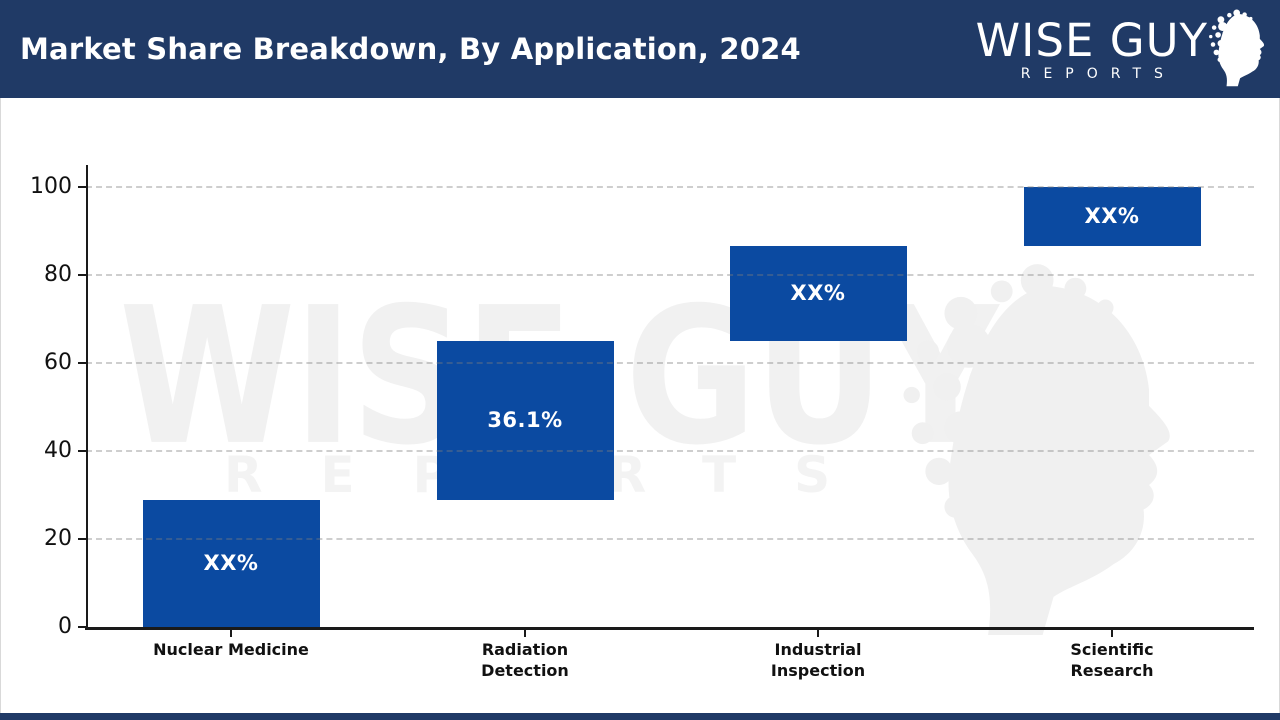  Describe the element at coordinates (818, 660) in the screenshot. I see `x-category-label: Industrial Inspection` at that location.